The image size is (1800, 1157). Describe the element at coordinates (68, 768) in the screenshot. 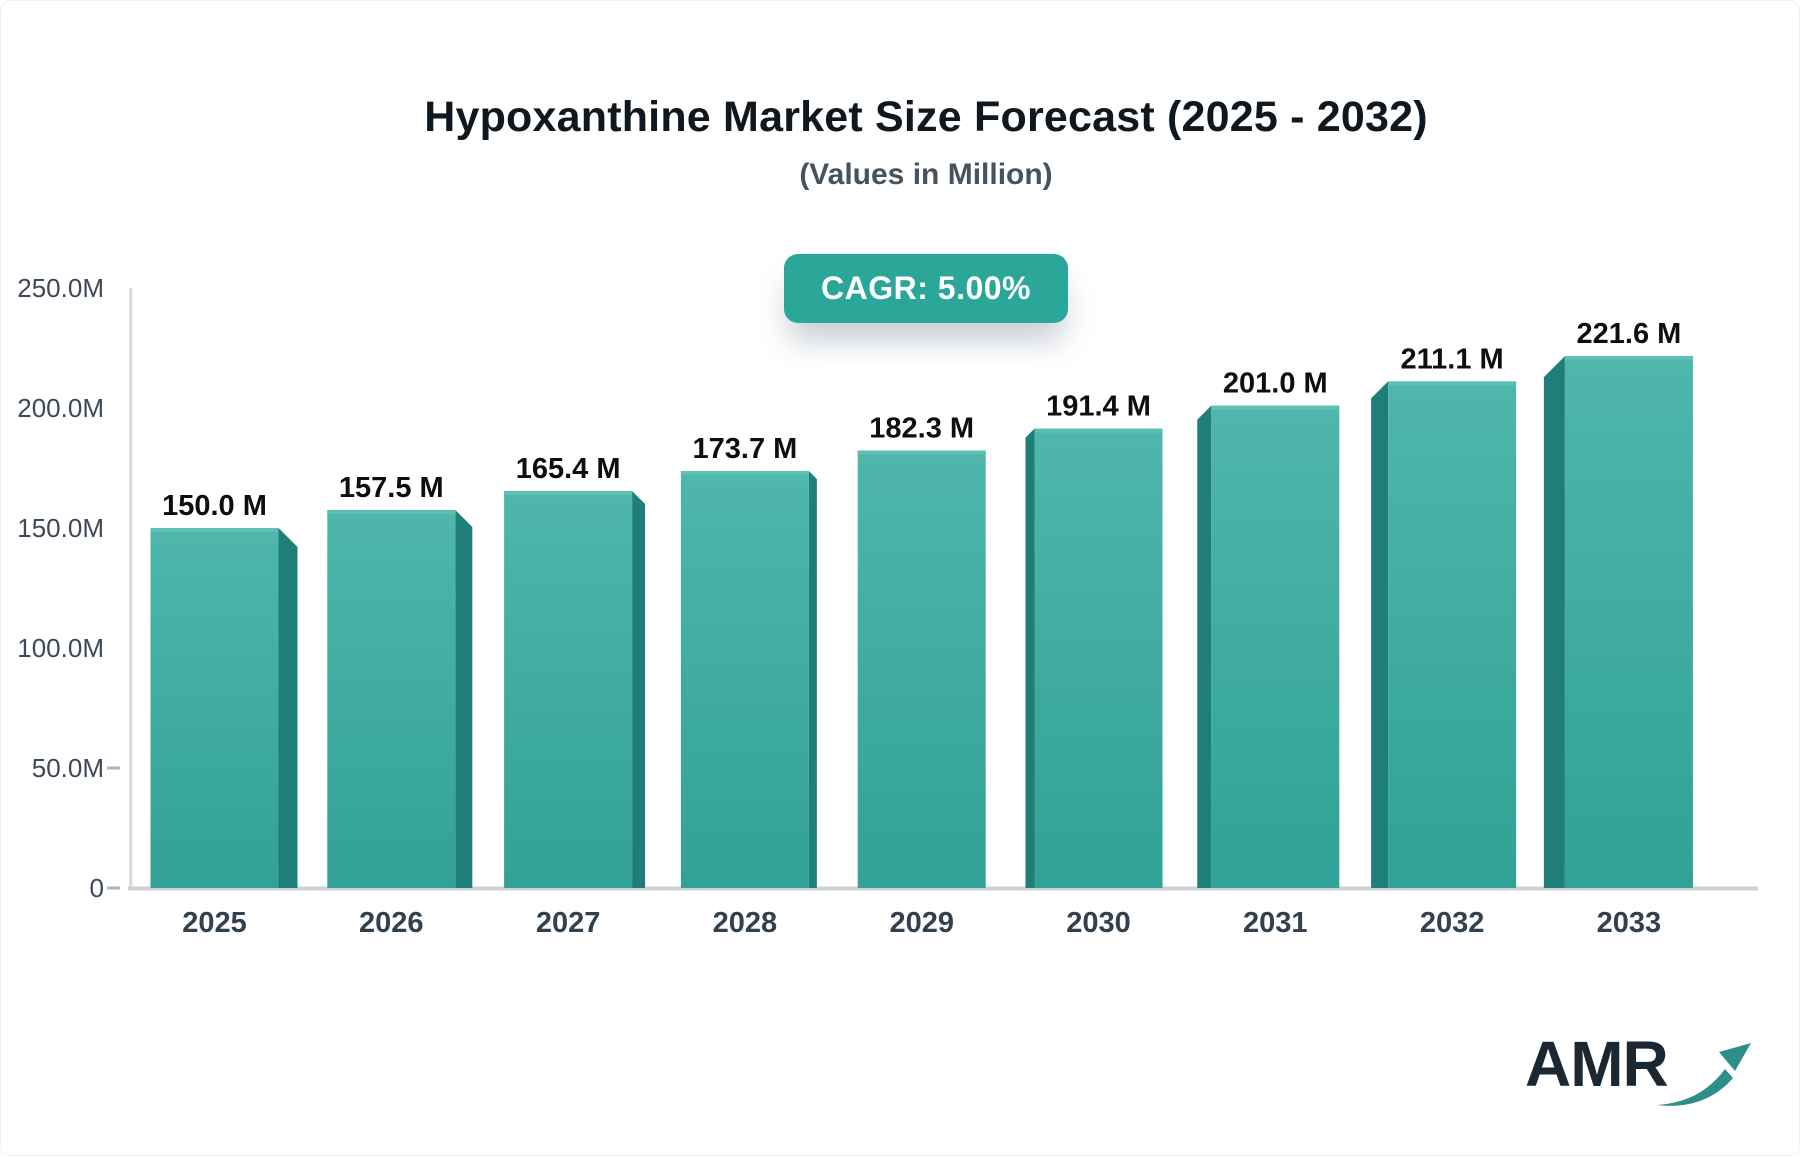

I see `y-tick-label: 50.0M` at that location.